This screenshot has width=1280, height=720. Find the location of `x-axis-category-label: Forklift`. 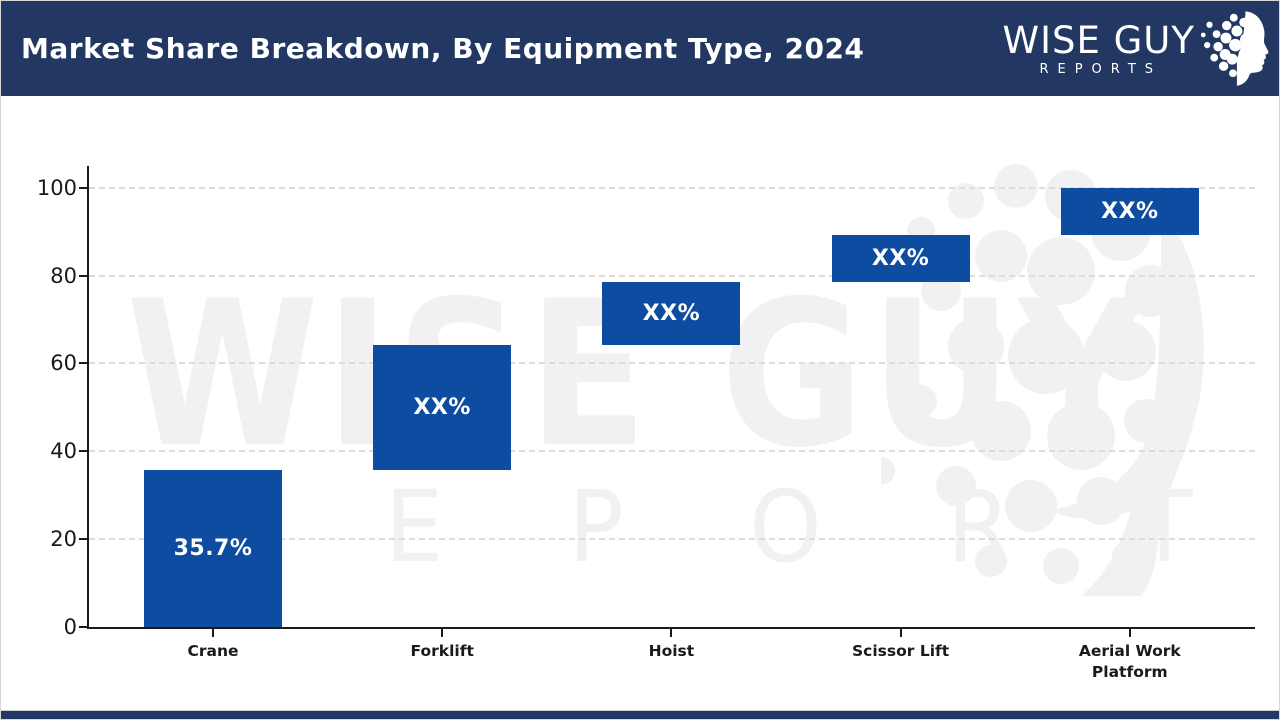

x-axis-category-label: Forklift is located at coordinates (442, 651).